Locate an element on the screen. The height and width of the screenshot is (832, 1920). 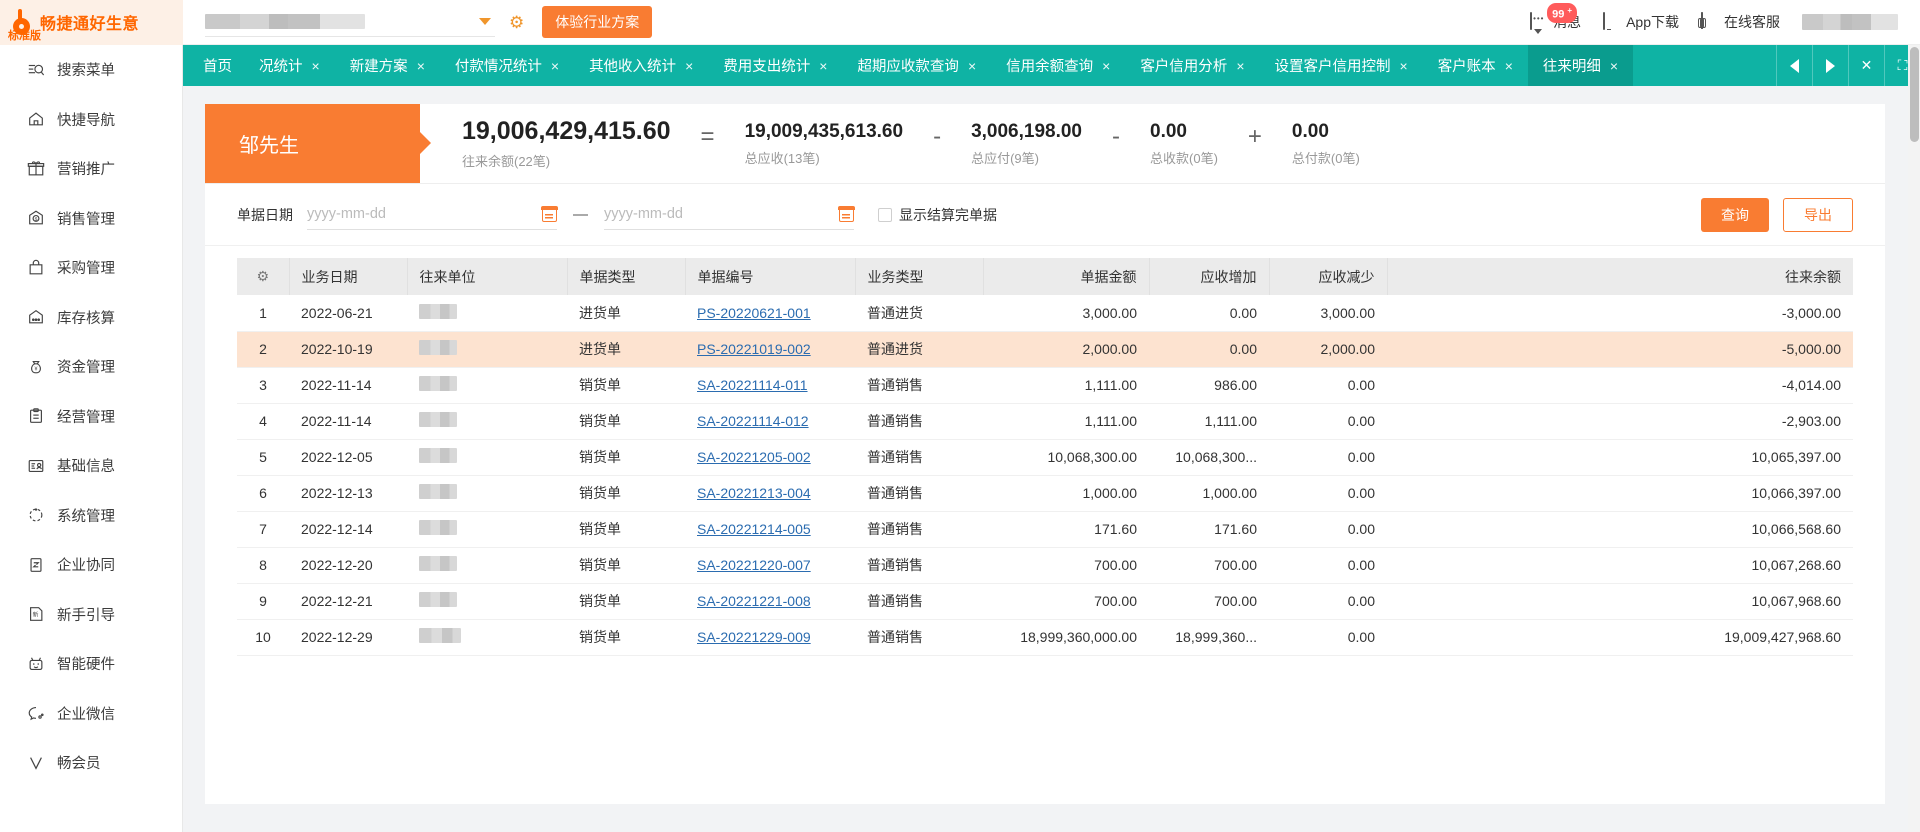
online-service-entry: 在线客服 is located at coordinates (1740, 22).